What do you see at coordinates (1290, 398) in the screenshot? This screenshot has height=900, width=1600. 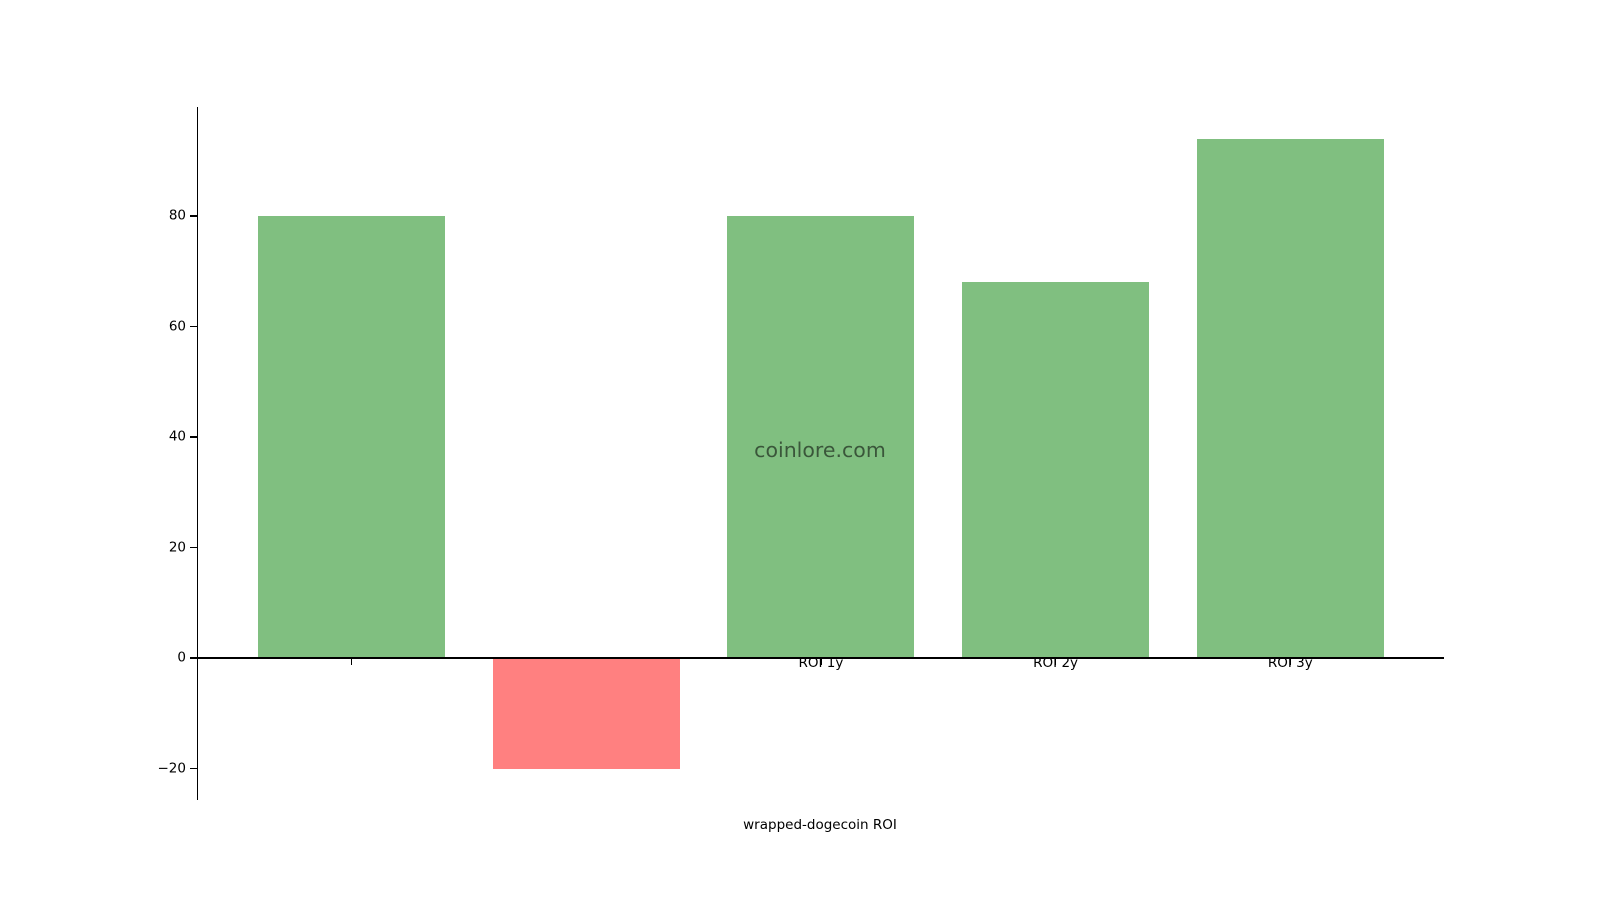 I see `bar-roi-3y` at bounding box center [1290, 398].